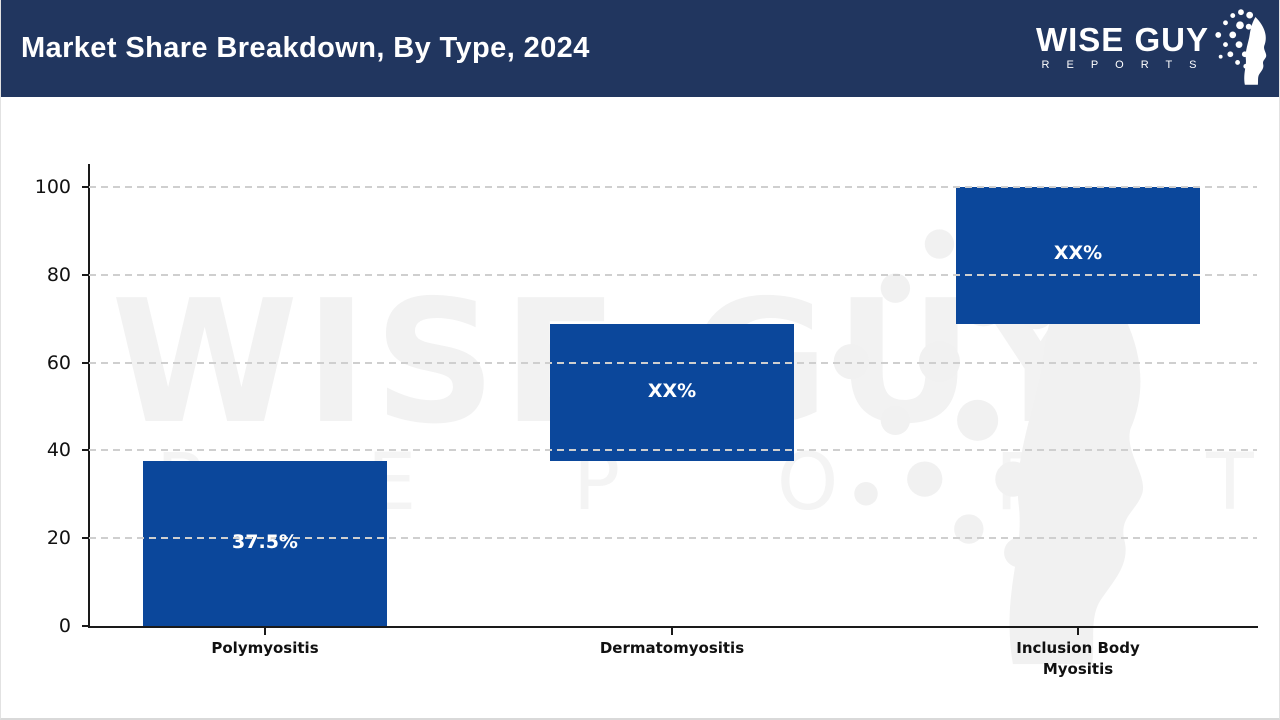 This screenshot has height=720, width=1280. I want to click on y-tick-label: 100, so click(52, 187).